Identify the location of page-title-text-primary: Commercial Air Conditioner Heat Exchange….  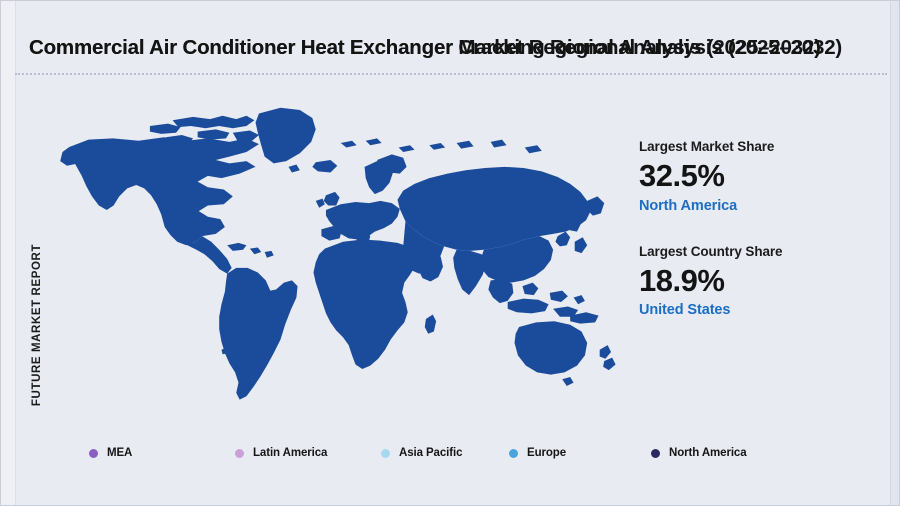
(425, 47).